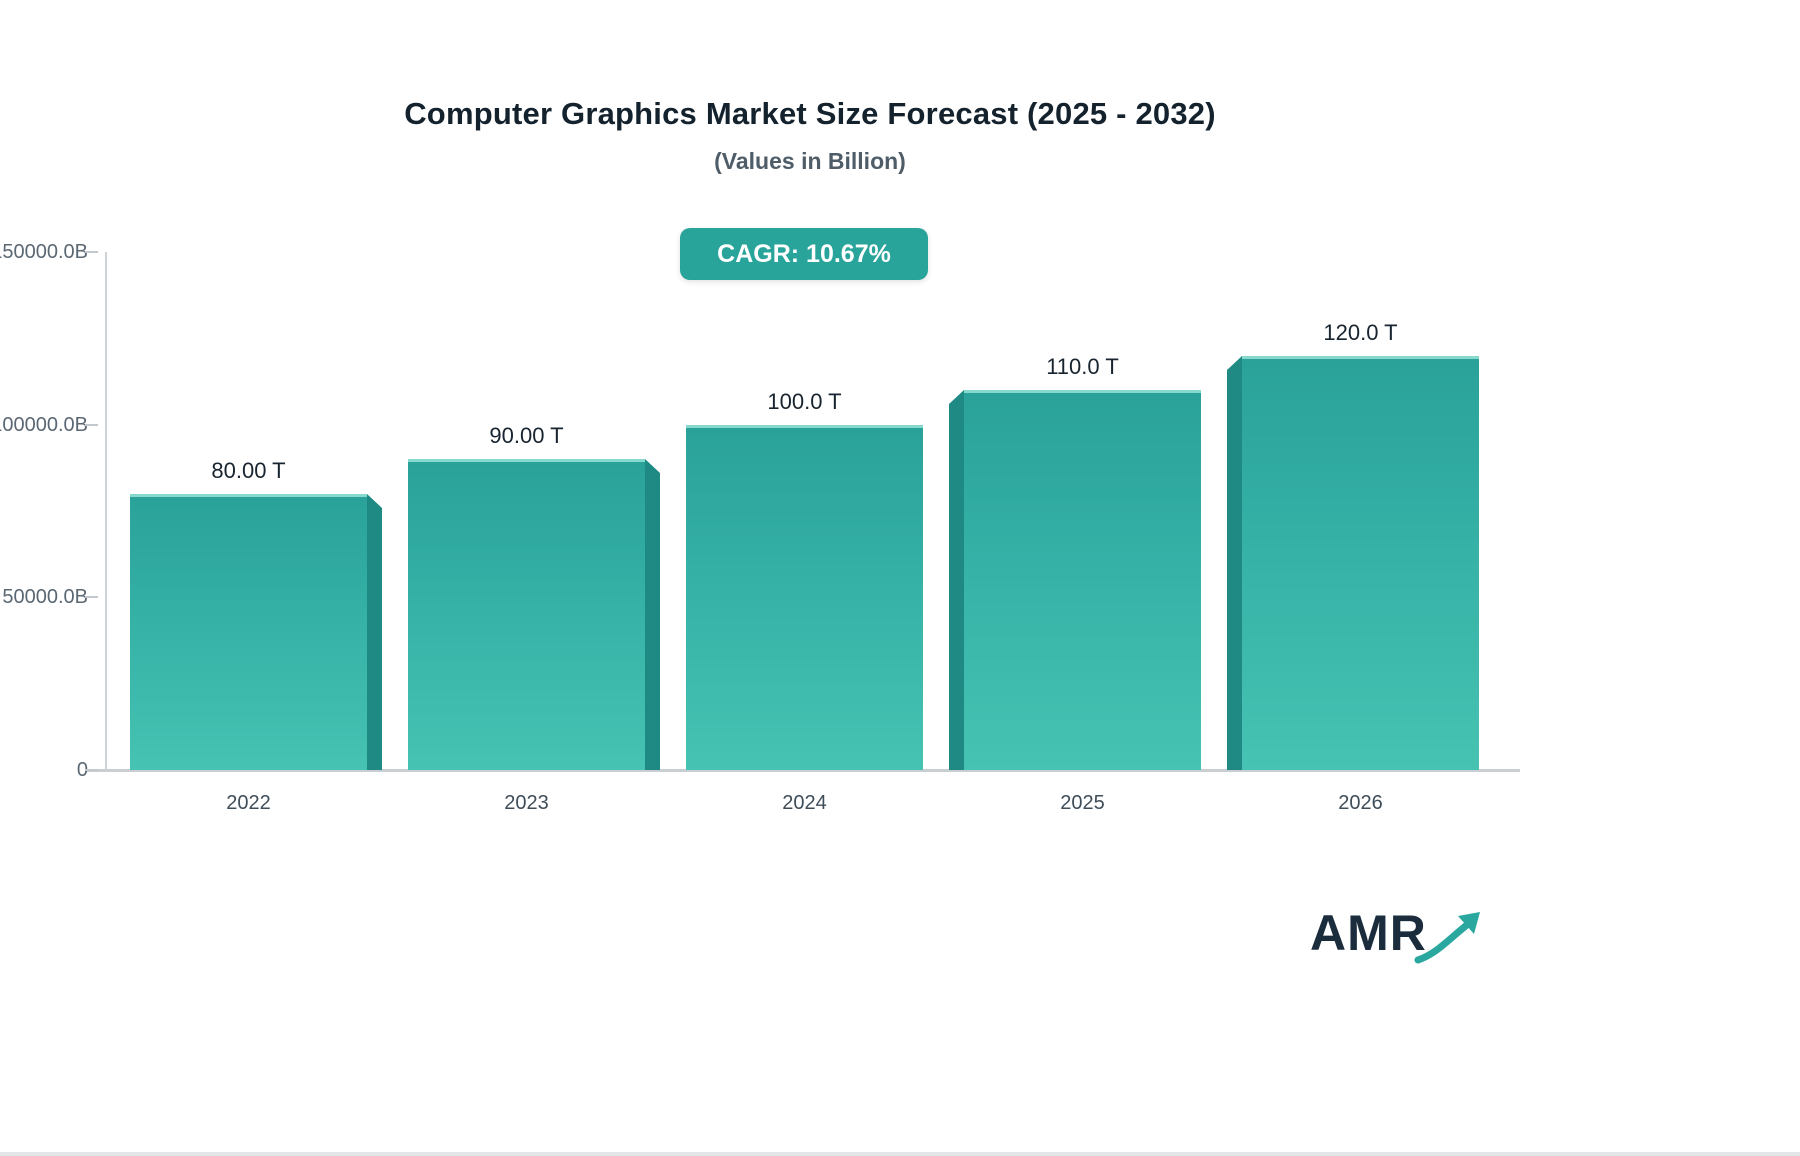 The width and height of the screenshot is (1800, 1156). I want to click on bar-value-label: 100.0 T, so click(804, 401).